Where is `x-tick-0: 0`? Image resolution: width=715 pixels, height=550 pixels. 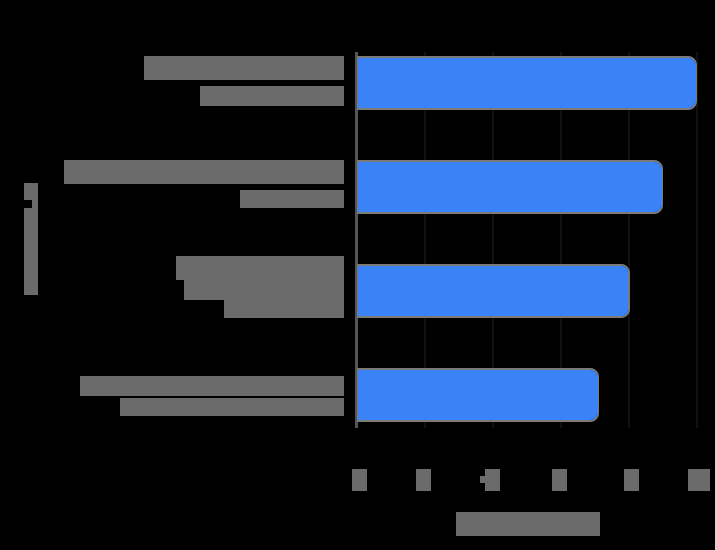 x-tick-0: 0 is located at coordinates (359, 480).